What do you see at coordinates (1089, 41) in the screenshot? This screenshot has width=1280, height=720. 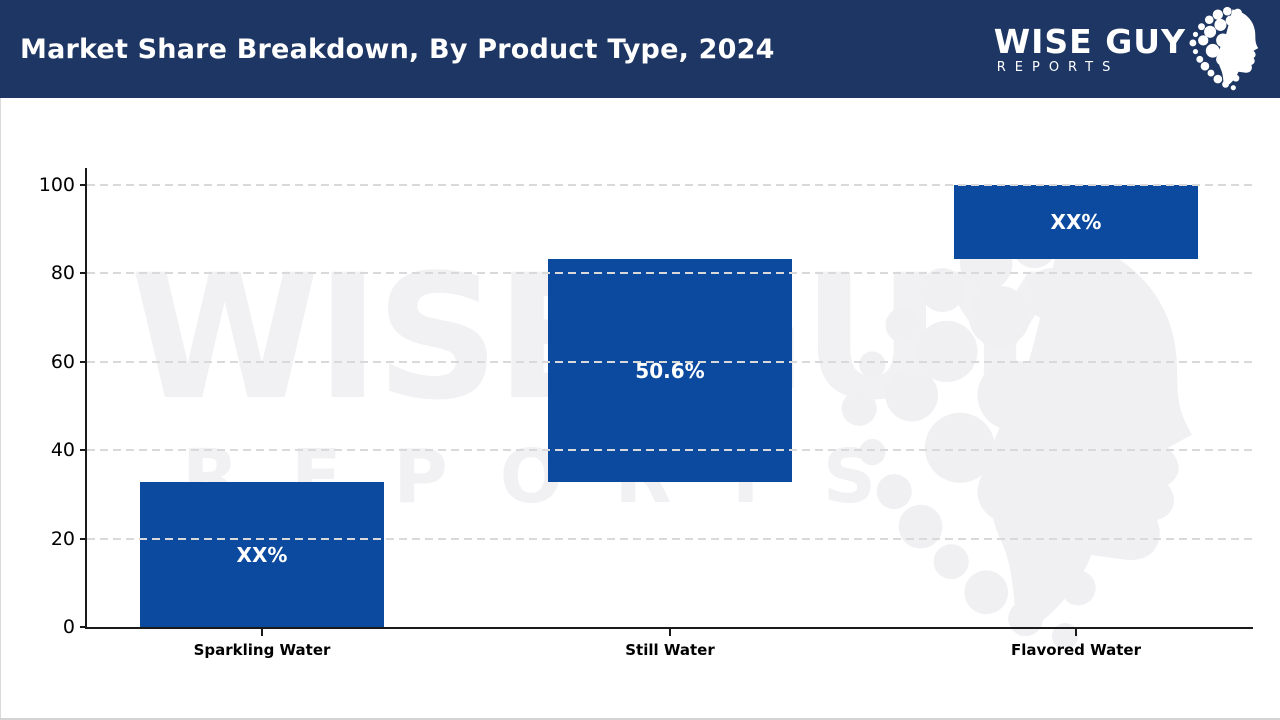 I see `logo-wordmark: WISE GUY` at bounding box center [1089, 41].